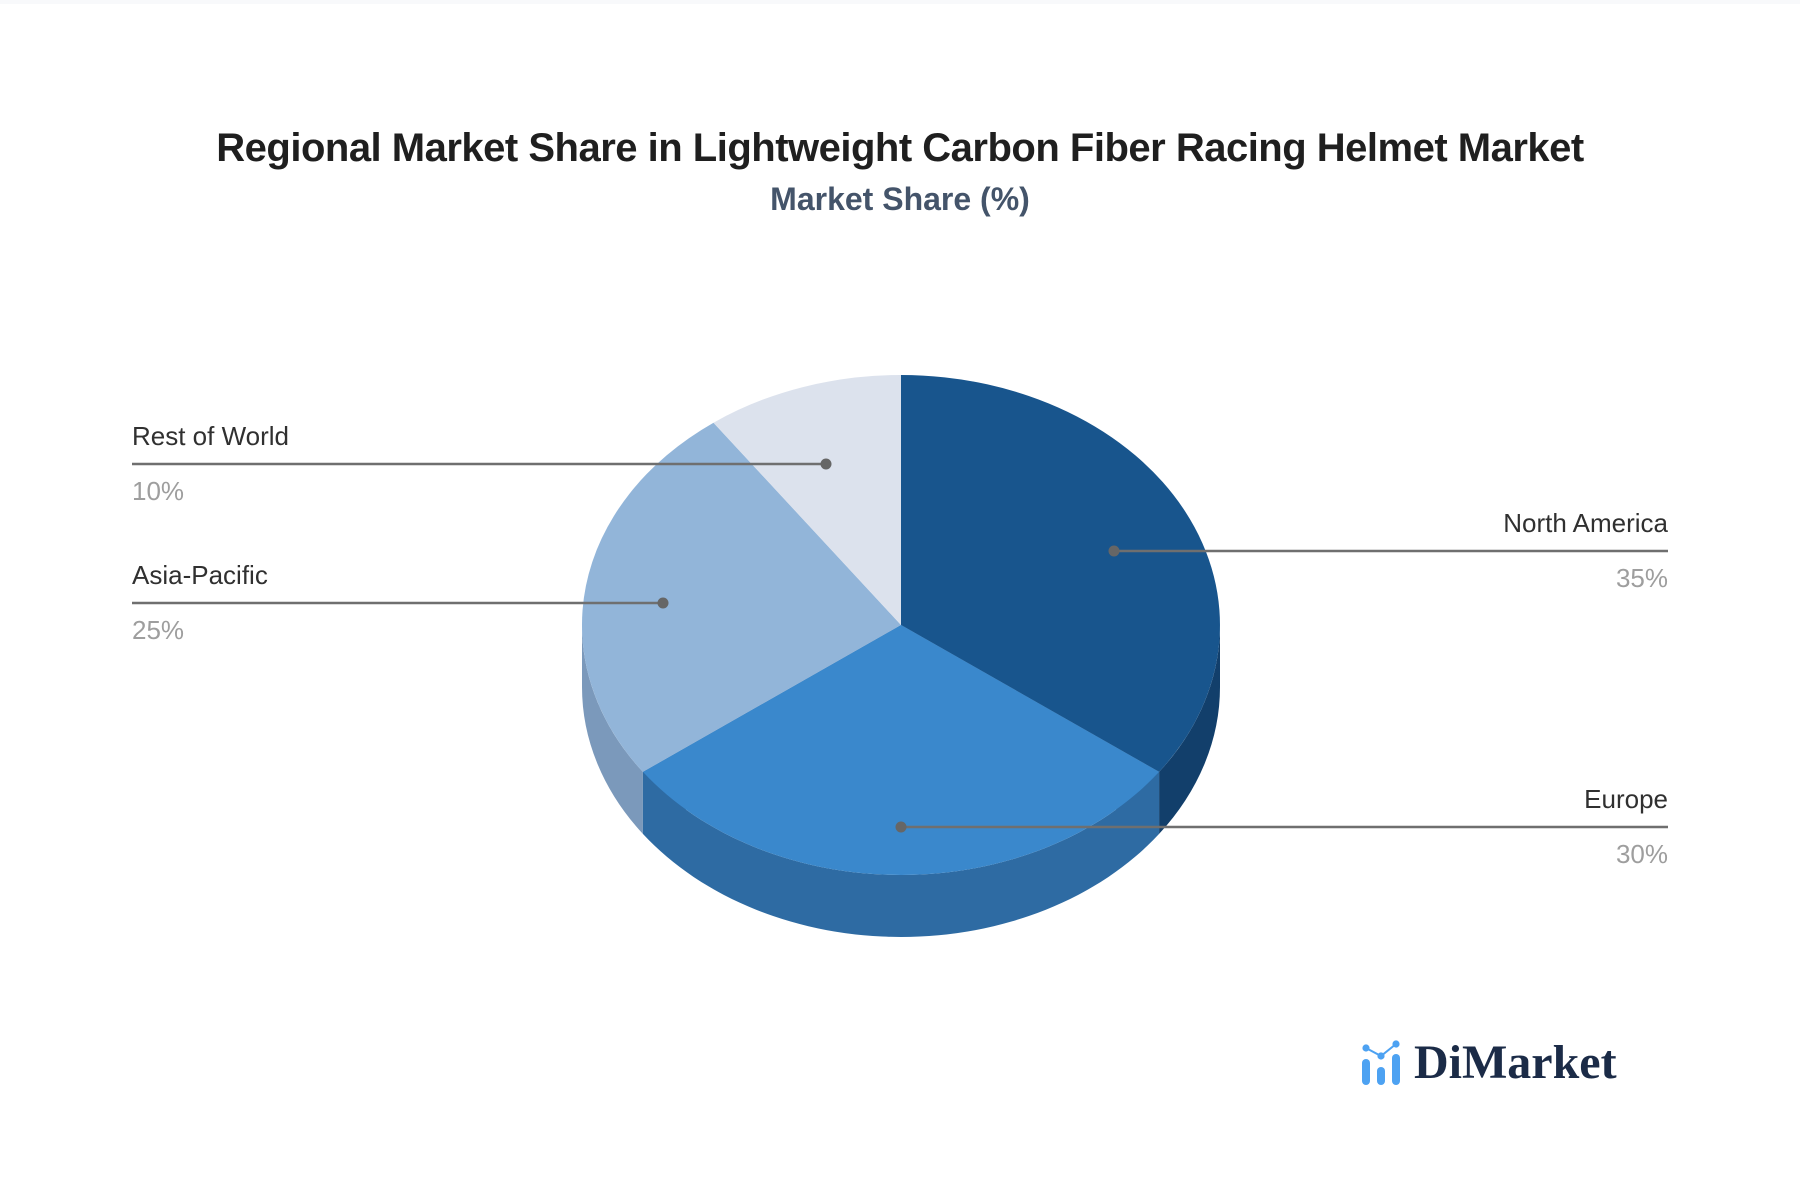 This screenshot has height=1196, width=1800. Describe the element at coordinates (158, 491) in the screenshot. I see `slice-value: 10%` at that location.